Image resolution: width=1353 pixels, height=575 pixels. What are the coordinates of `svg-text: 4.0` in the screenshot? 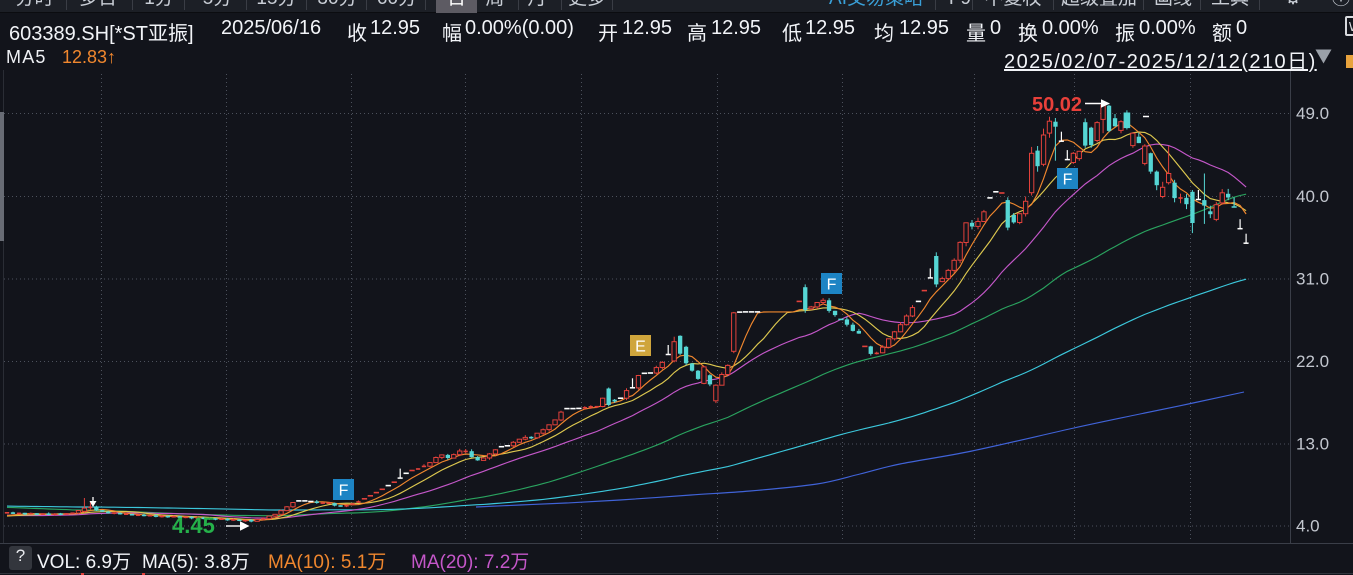 It's located at (1308, 526).